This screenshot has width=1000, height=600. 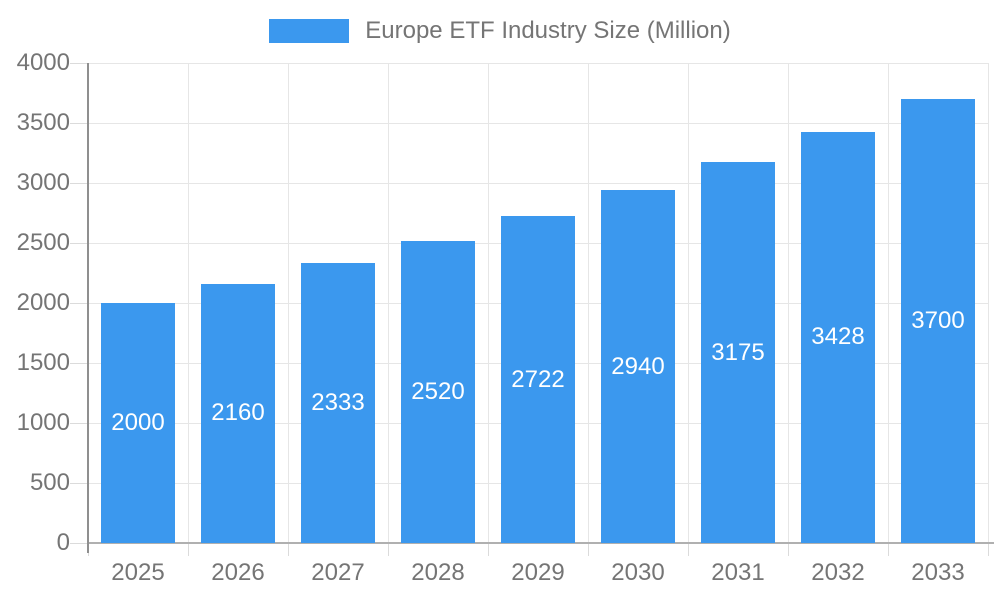 I want to click on x-axis-label: 2027, so click(x=338, y=572).